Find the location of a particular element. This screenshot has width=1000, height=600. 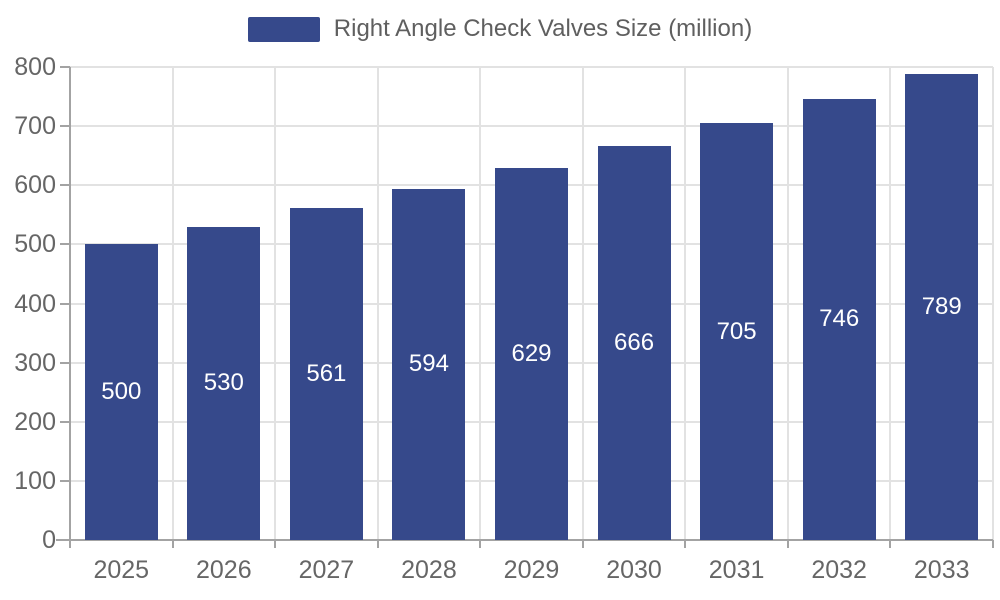

chart-legend: Right Angle Check Valves Size (million) is located at coordinates (500, 29).